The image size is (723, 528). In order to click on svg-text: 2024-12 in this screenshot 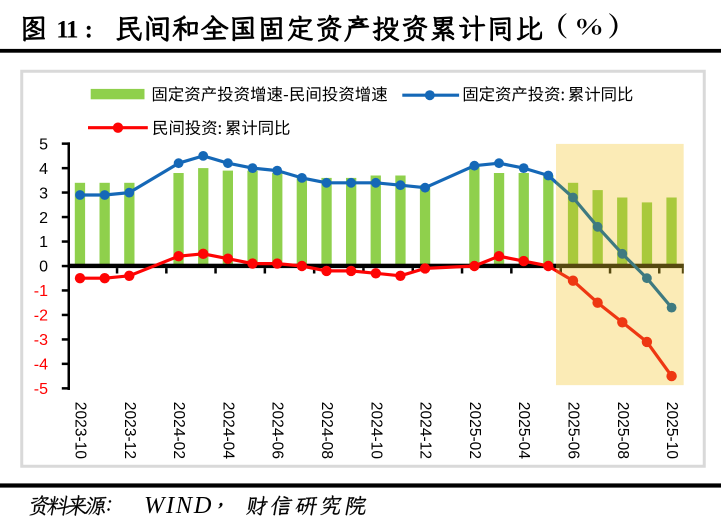, I will do `click(425, 430)`.